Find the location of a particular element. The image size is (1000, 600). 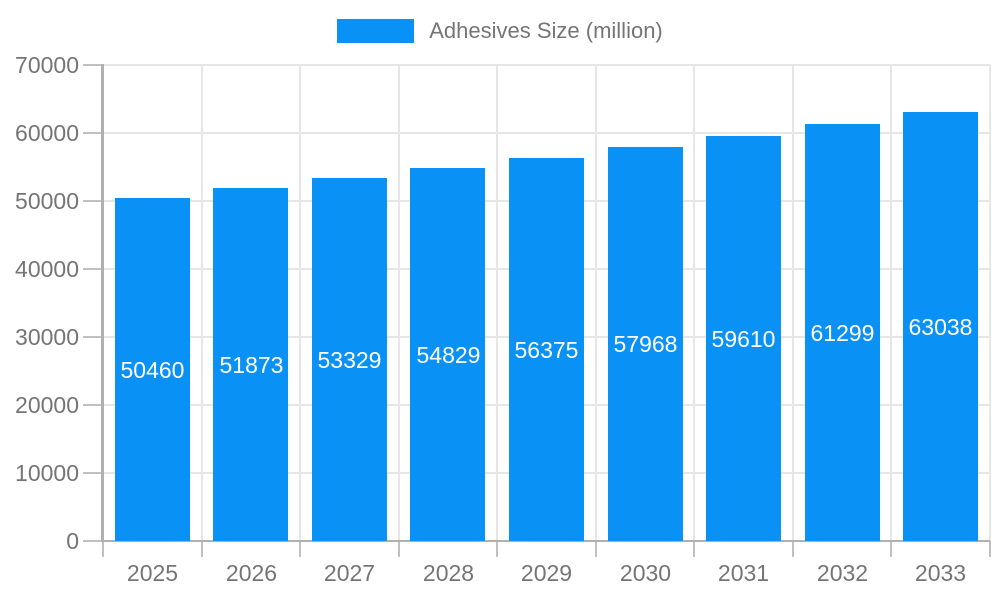

bar-2025 is located at coordinates (152, 369).